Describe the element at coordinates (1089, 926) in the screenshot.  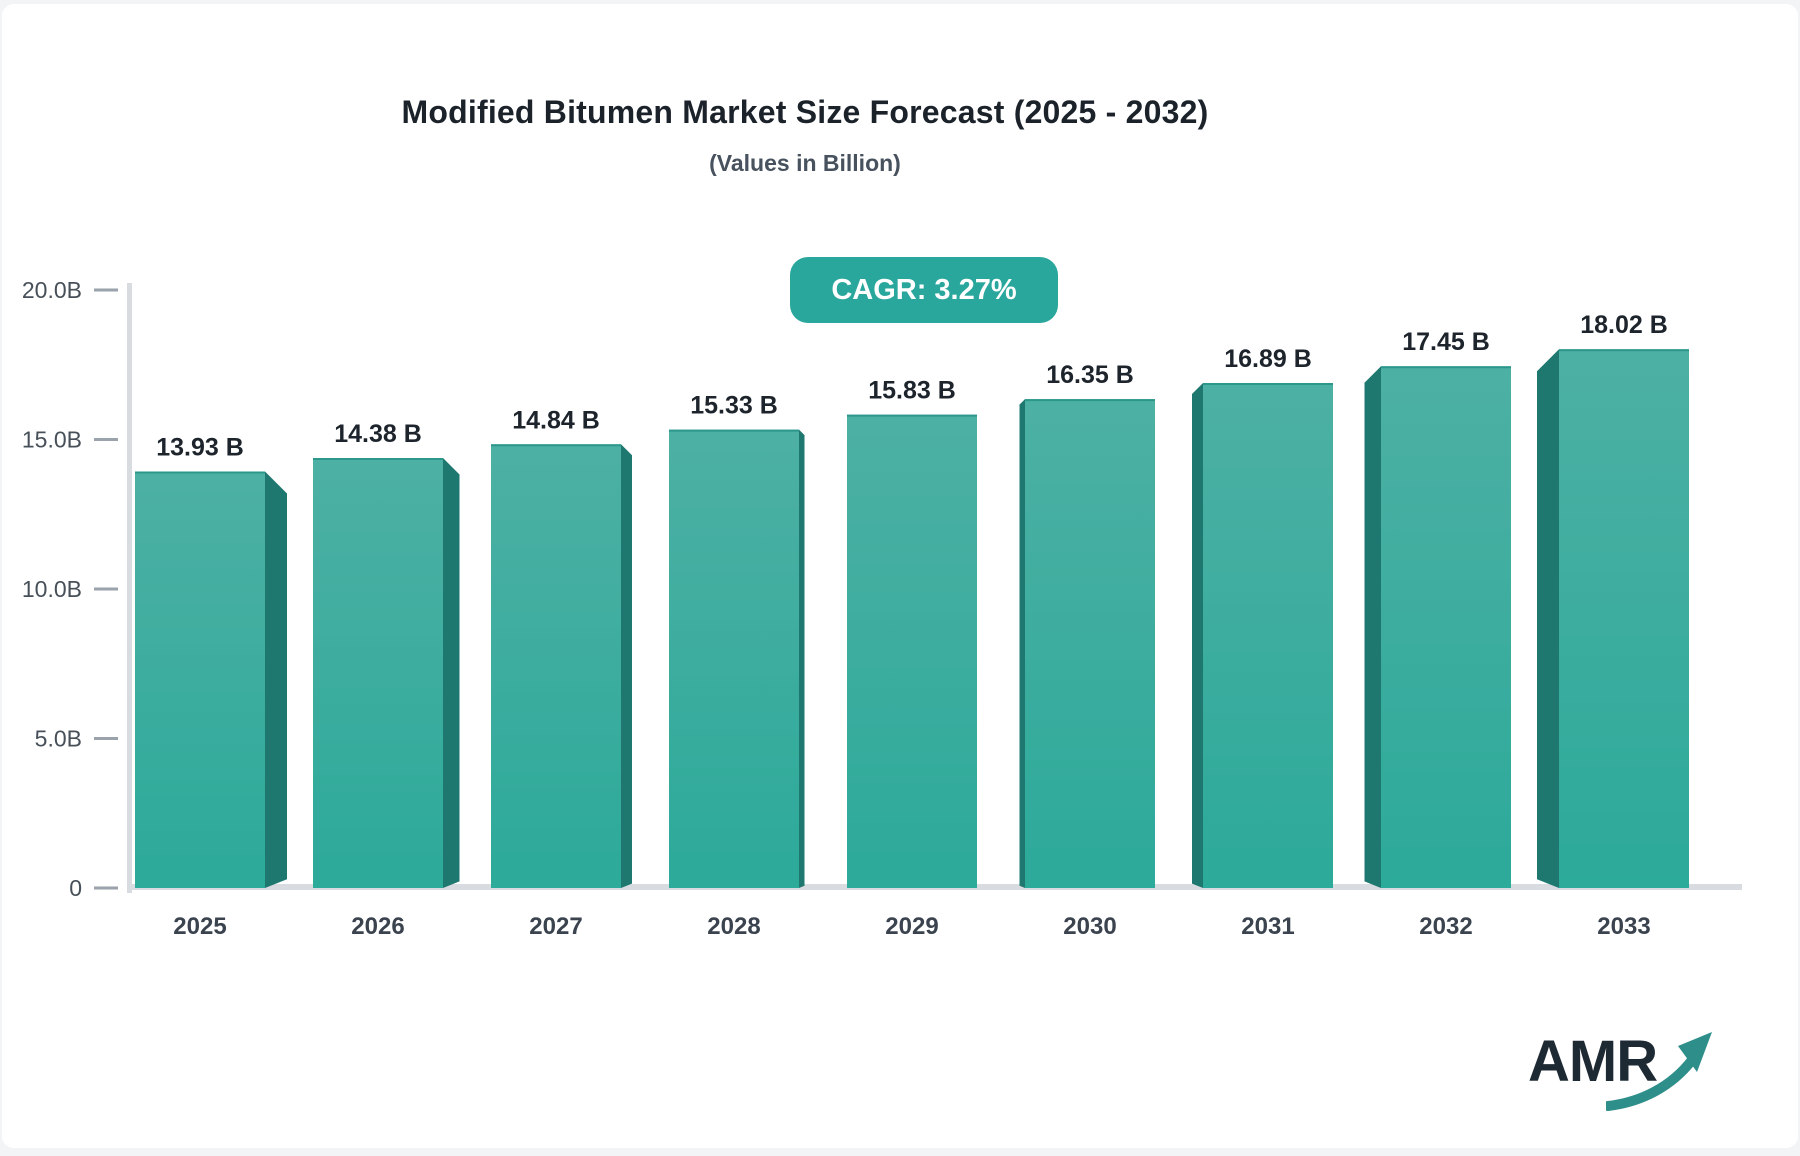
I see `x-tick-label: 2030` at that location.